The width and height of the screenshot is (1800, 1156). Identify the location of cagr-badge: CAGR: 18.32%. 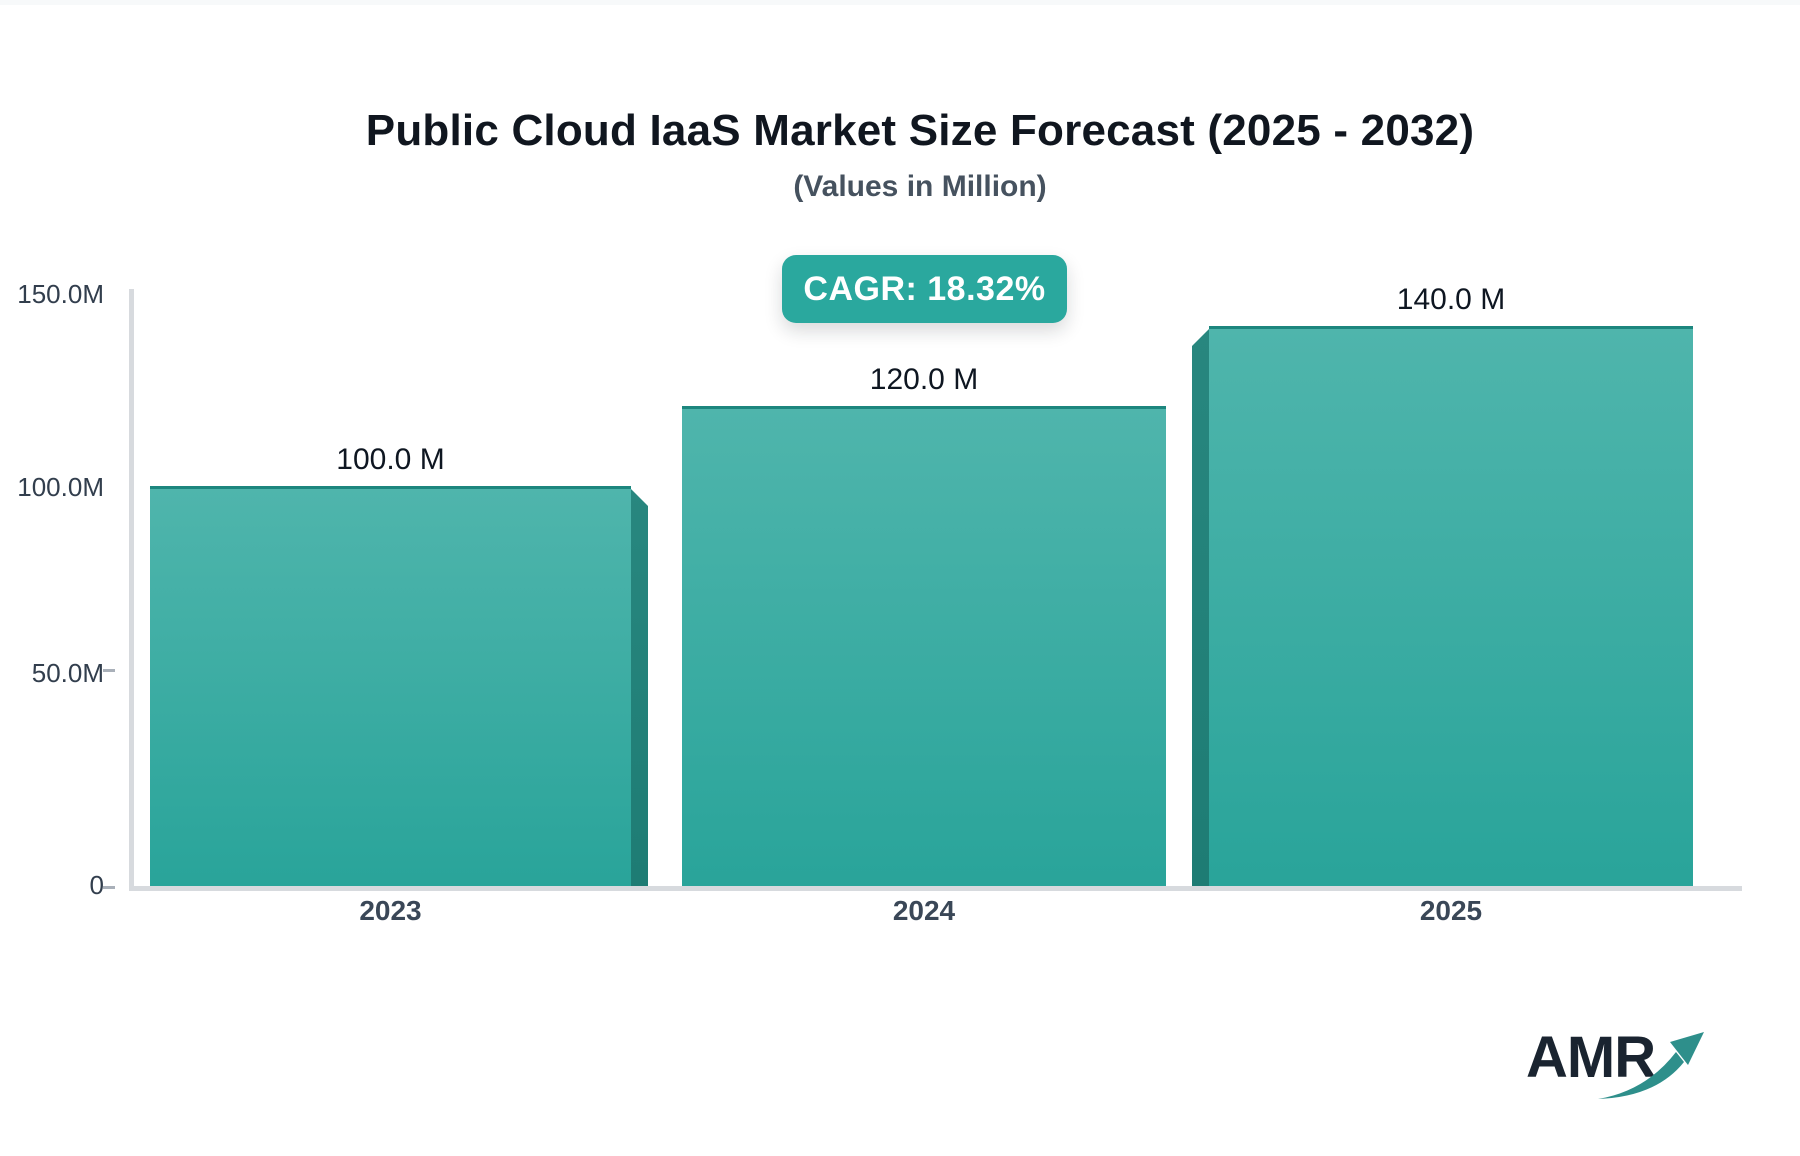
(924, 289).